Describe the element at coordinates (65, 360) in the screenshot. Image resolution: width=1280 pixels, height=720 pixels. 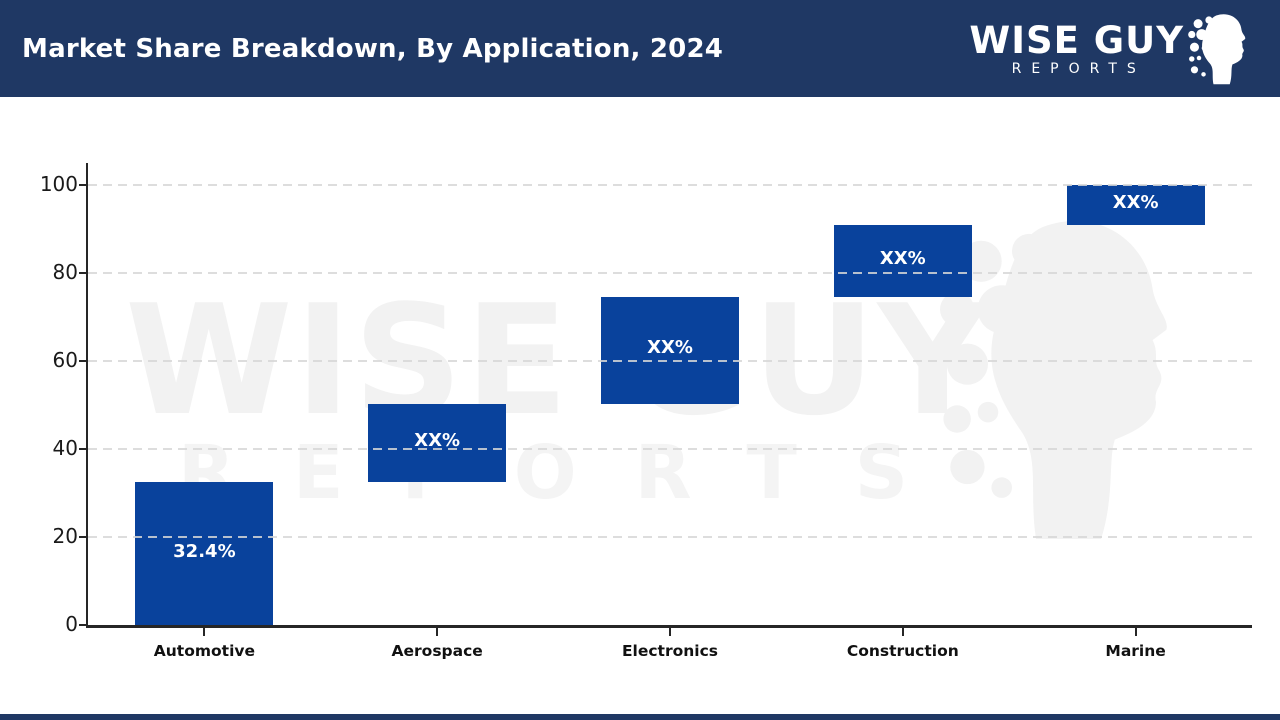
I see `ytick-label-60: 60` at that location.